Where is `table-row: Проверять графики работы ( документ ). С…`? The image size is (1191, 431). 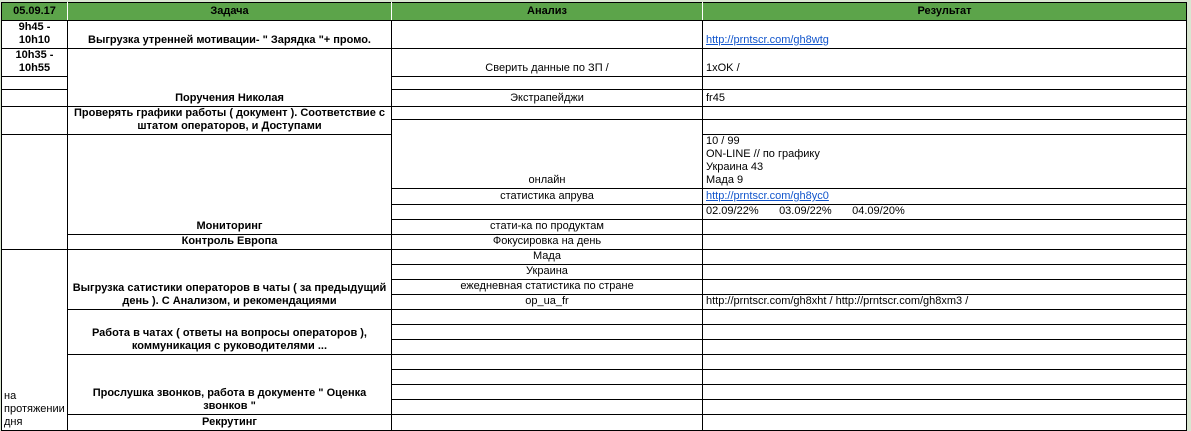 table-row: Проверять графики работы ( документ ). С… is located at coordinates (594, 120).